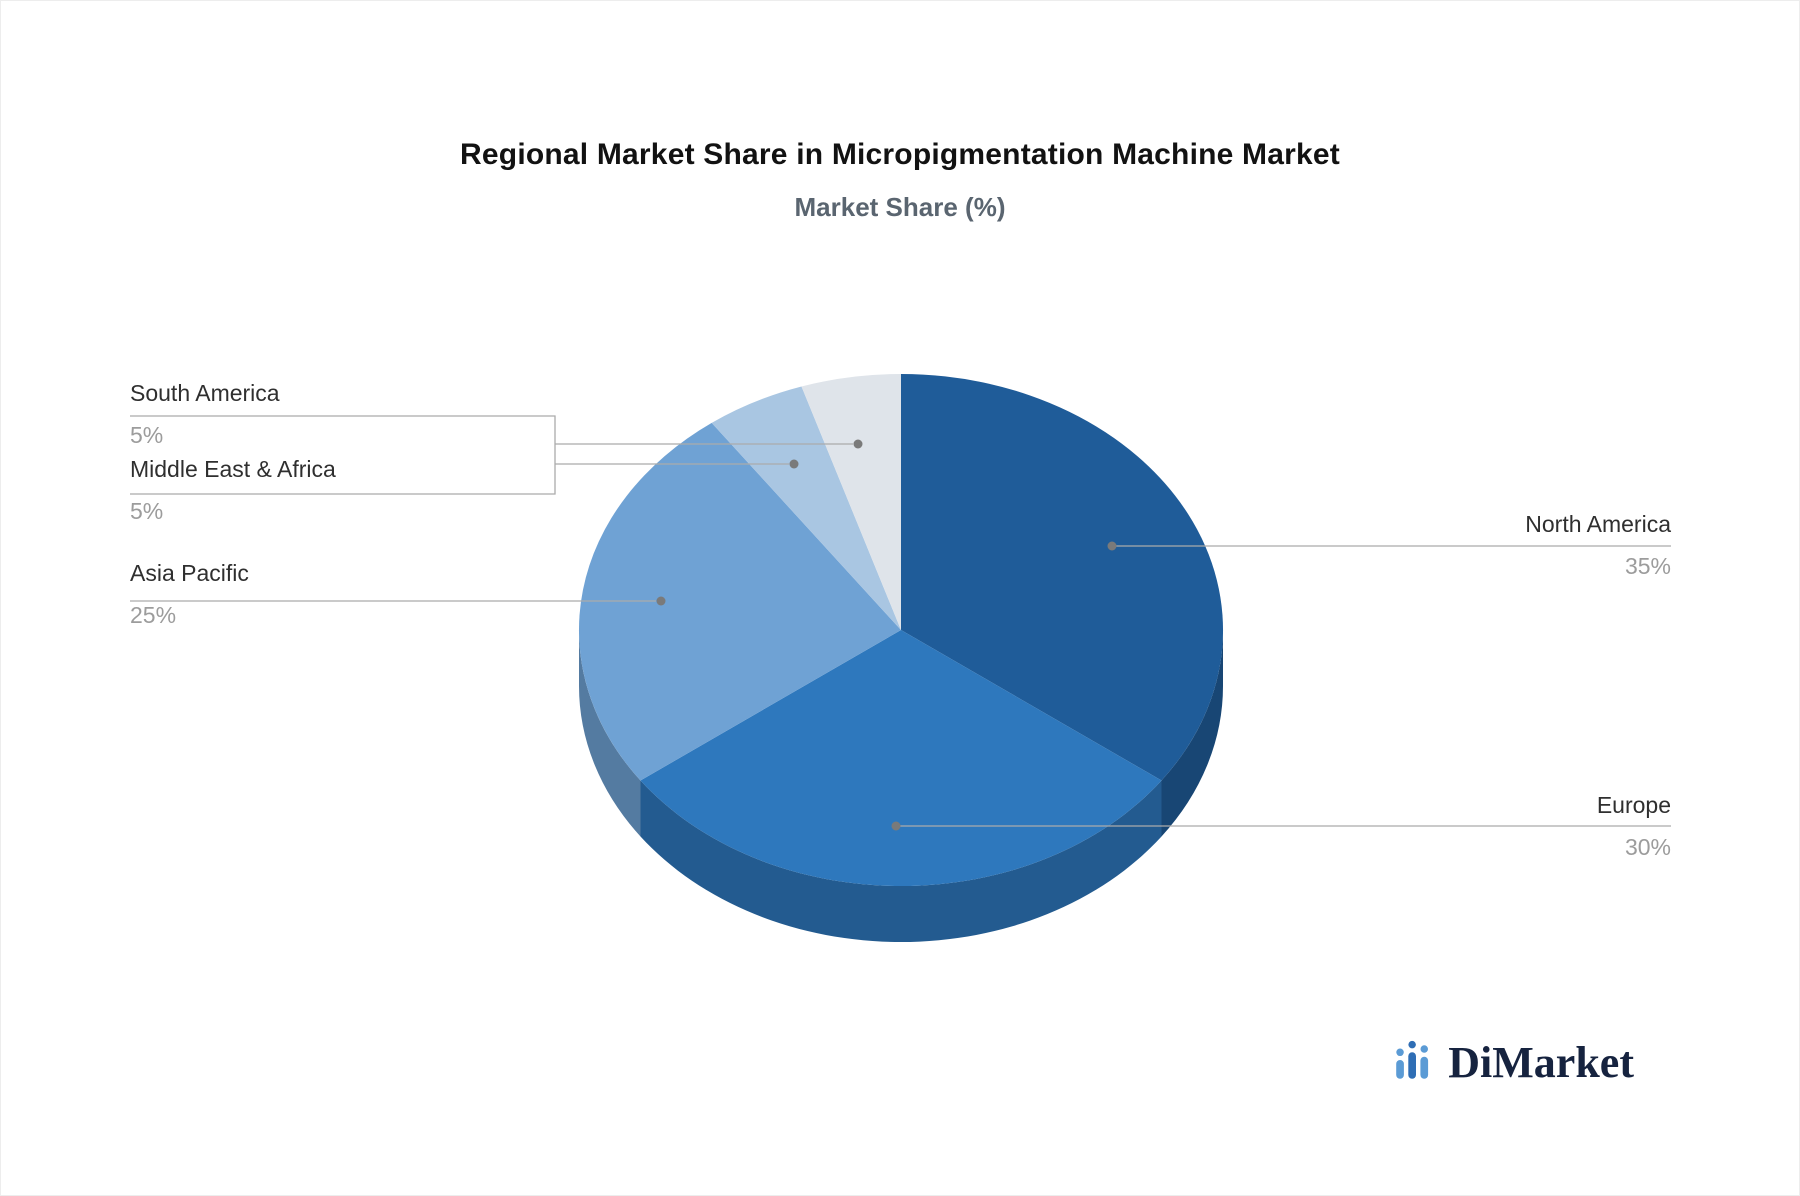 This screenshot has height=1196, width=1800. What do you see at coordinates (1647, 566) in the screenshot?
I see `slice-value: 35%` at bounding box center [1647, 566].